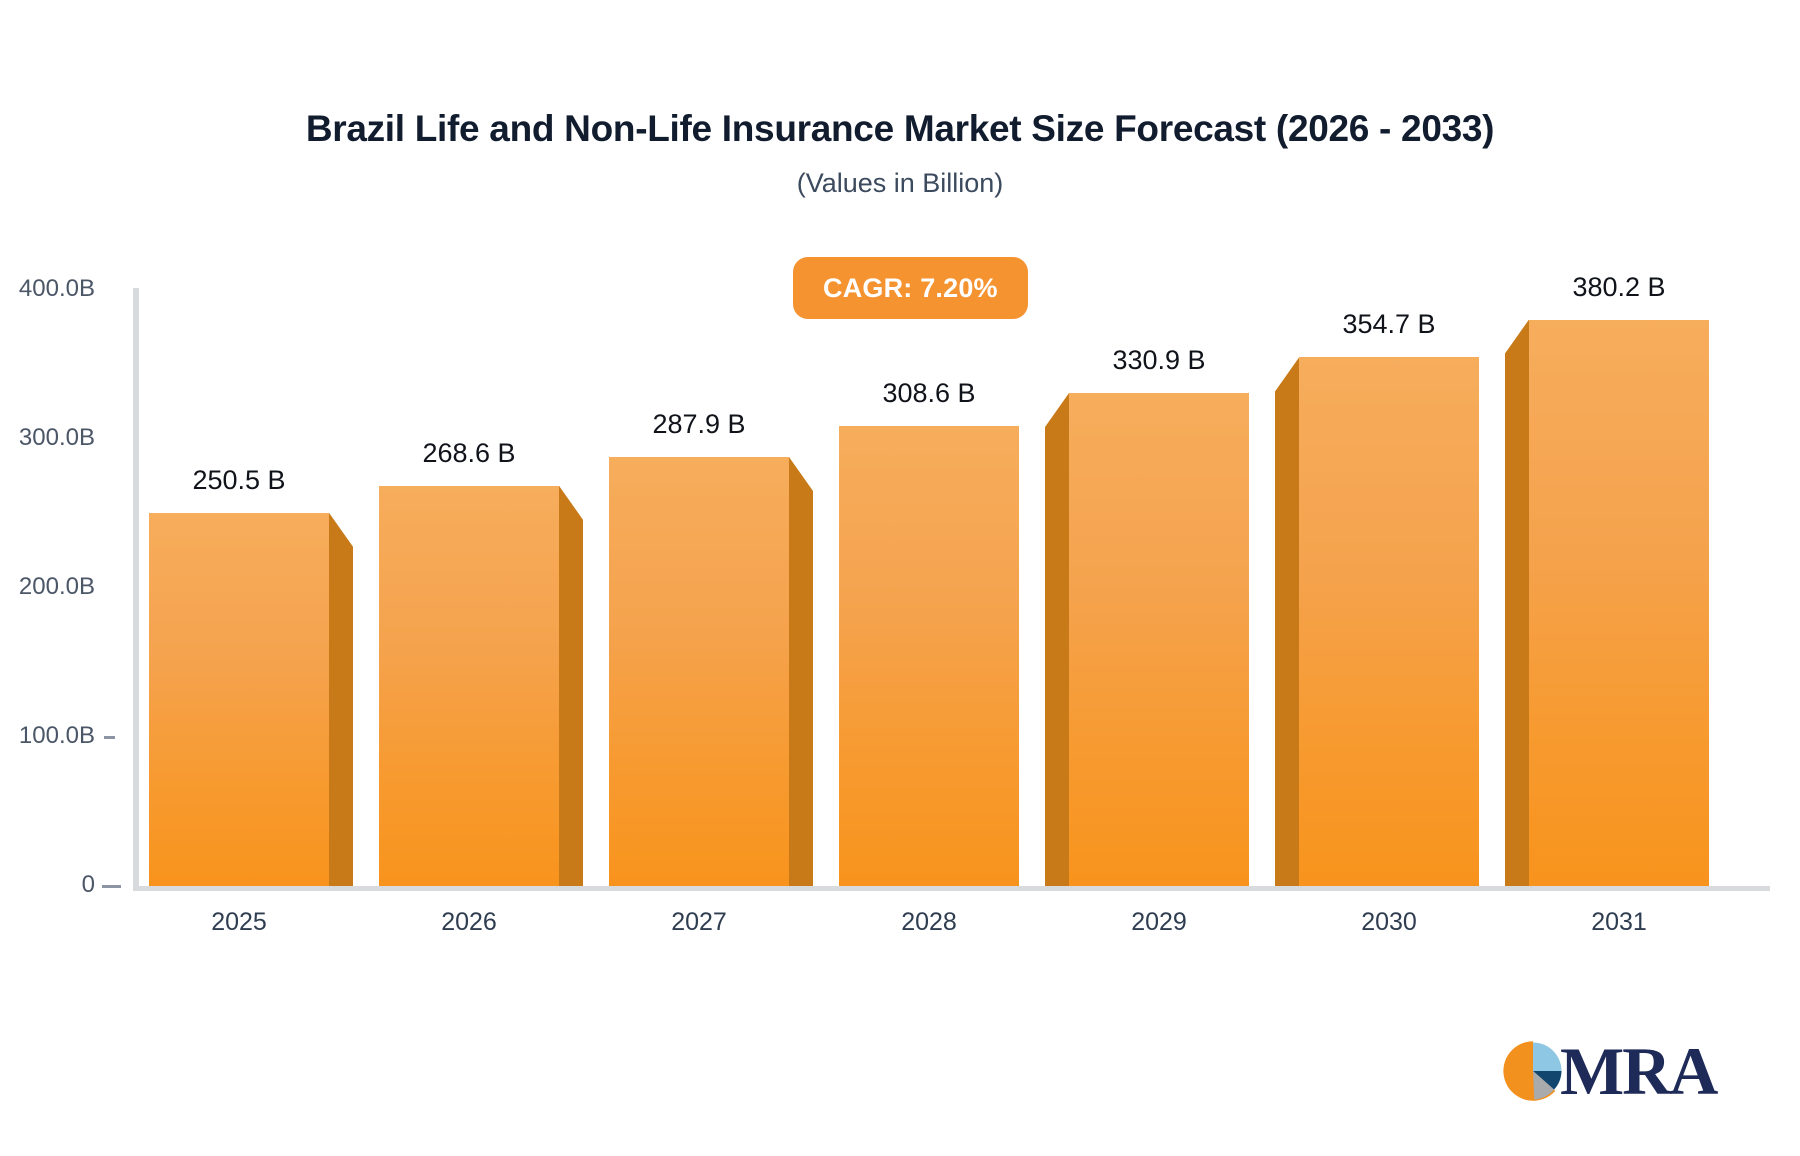 This screenshot has width=1800, height=1156. I want to click on x-axis-tick-label: 2027, so click(699, 922).